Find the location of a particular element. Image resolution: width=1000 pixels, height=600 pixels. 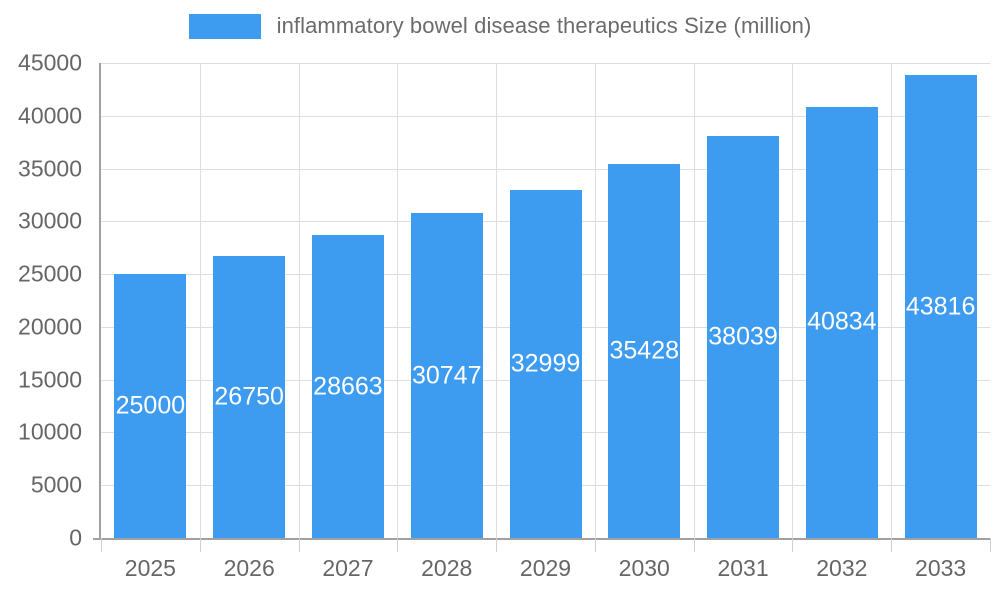

bar-2026 is located at coordinates (249, 396).